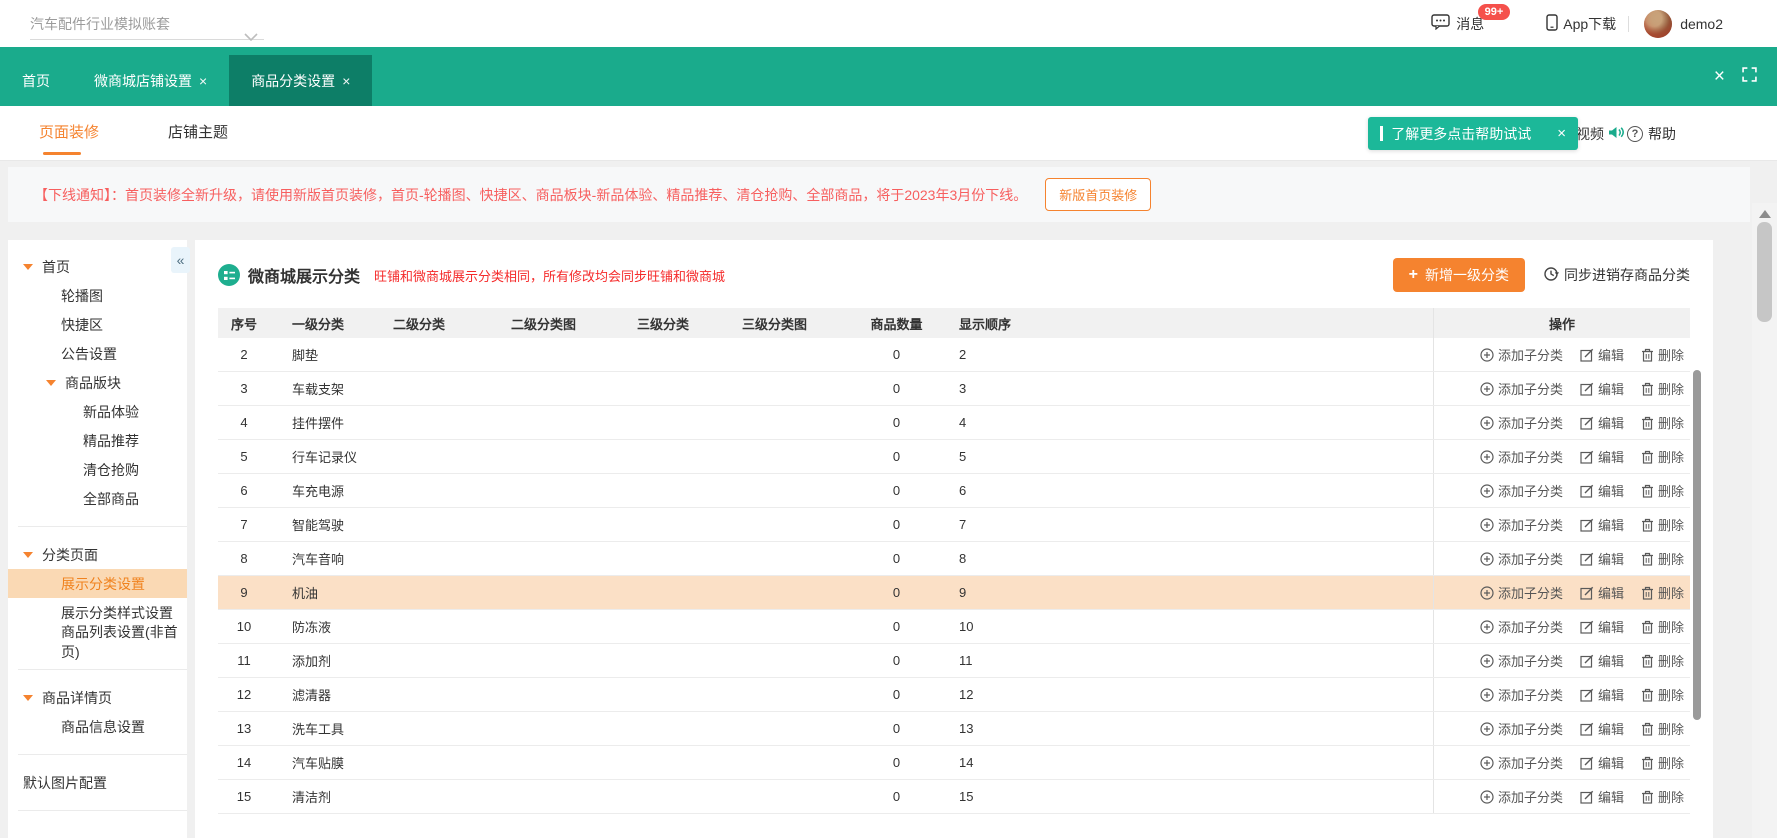 Image resolution: width=1777 pixels, height=838 pixels. I want to click on sidebar-item: 清仓抢购, so click(97, 469).